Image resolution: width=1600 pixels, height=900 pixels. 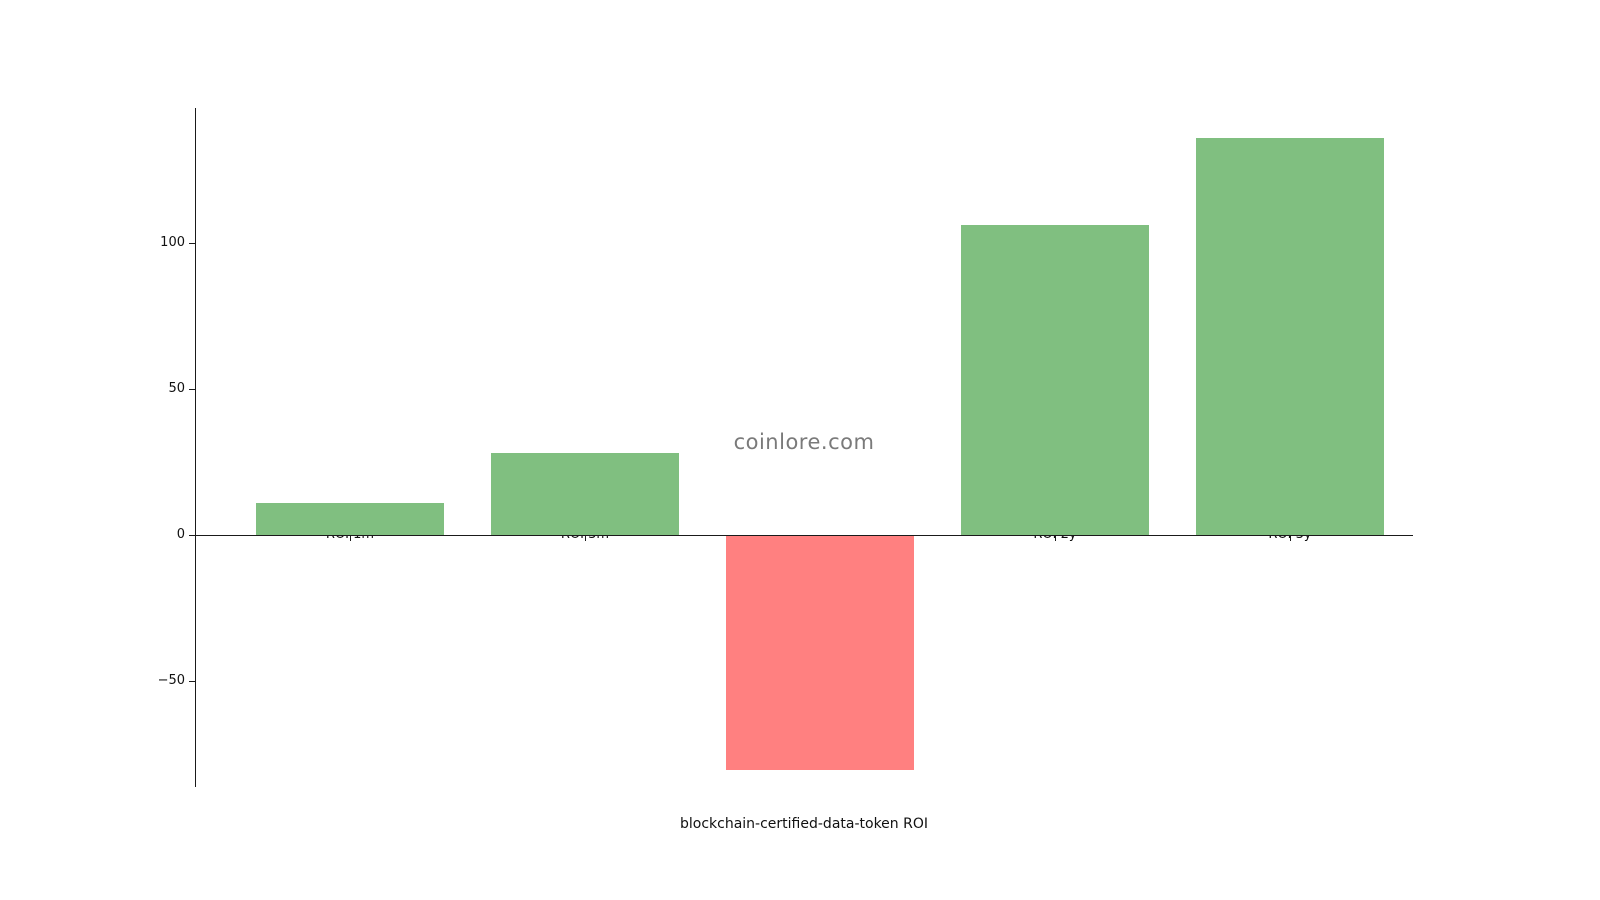 I want to click on bar-roi-2y, so click(x=1055, y=380).